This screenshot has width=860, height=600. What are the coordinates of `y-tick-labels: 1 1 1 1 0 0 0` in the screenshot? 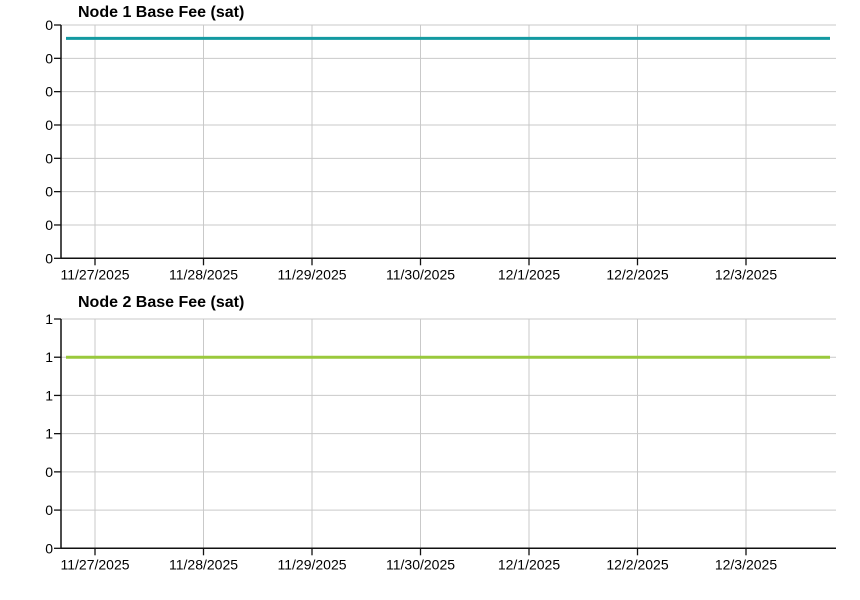 It's located at (49, 433).